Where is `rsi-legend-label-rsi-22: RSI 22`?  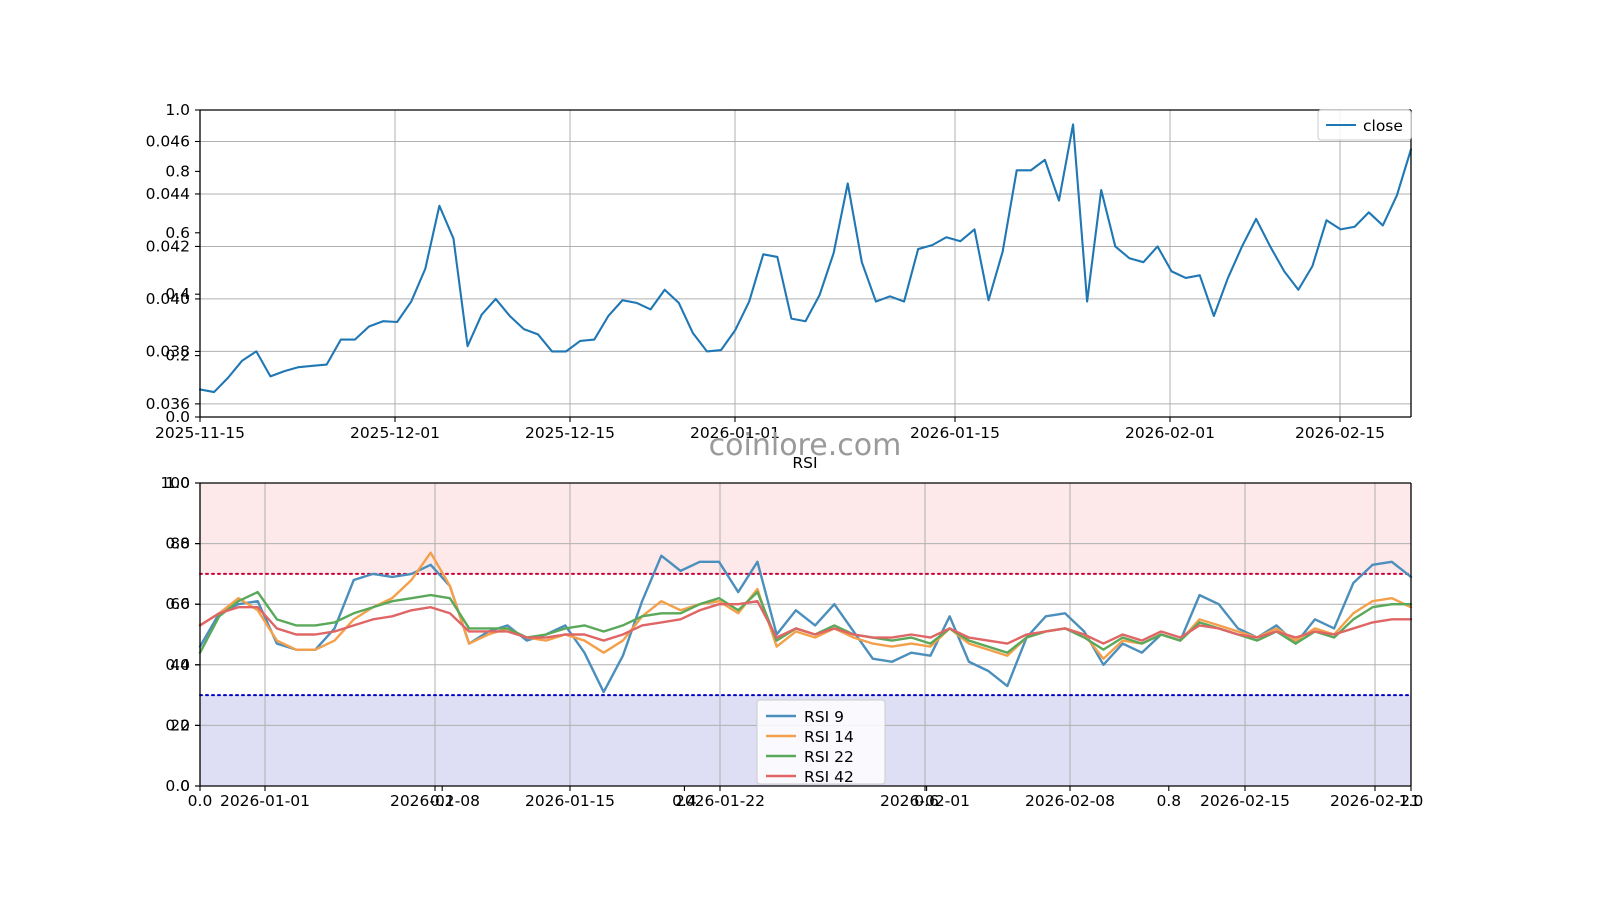
rsi-legend-label-rsi-22: RSI 22 is located at coordinates (829, 757).